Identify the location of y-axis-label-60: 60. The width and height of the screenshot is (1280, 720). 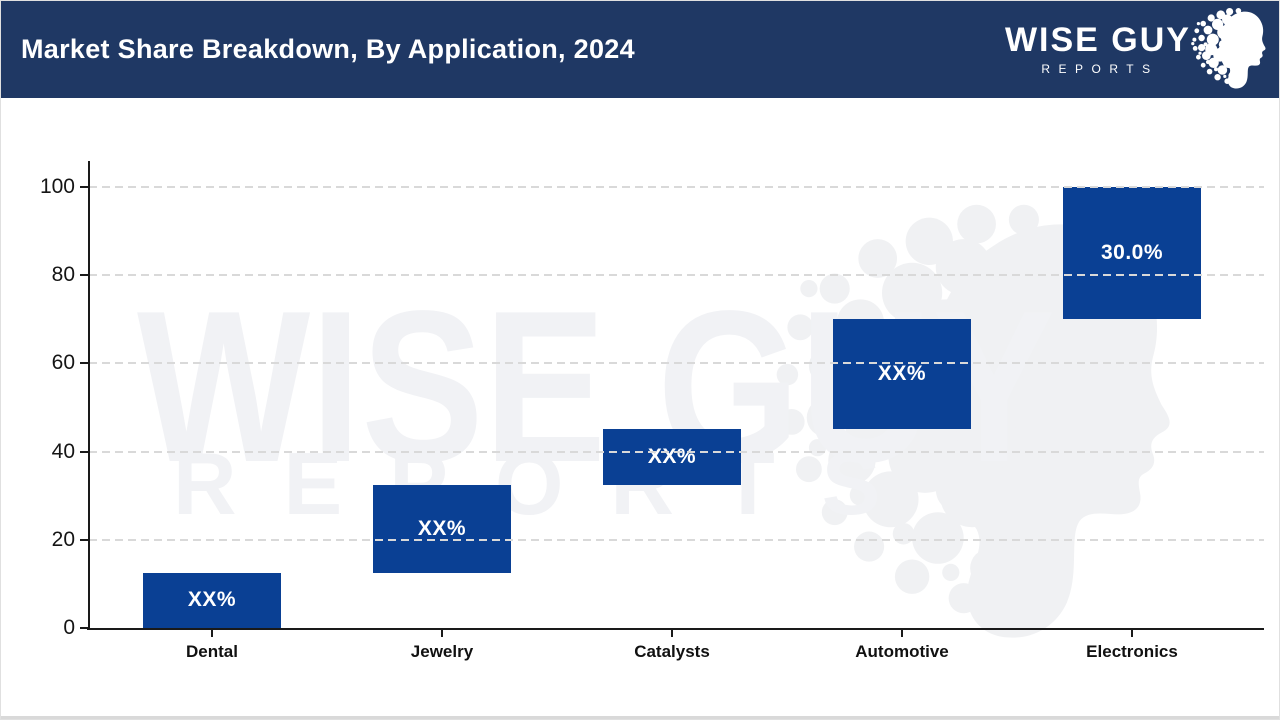
(63, 363).